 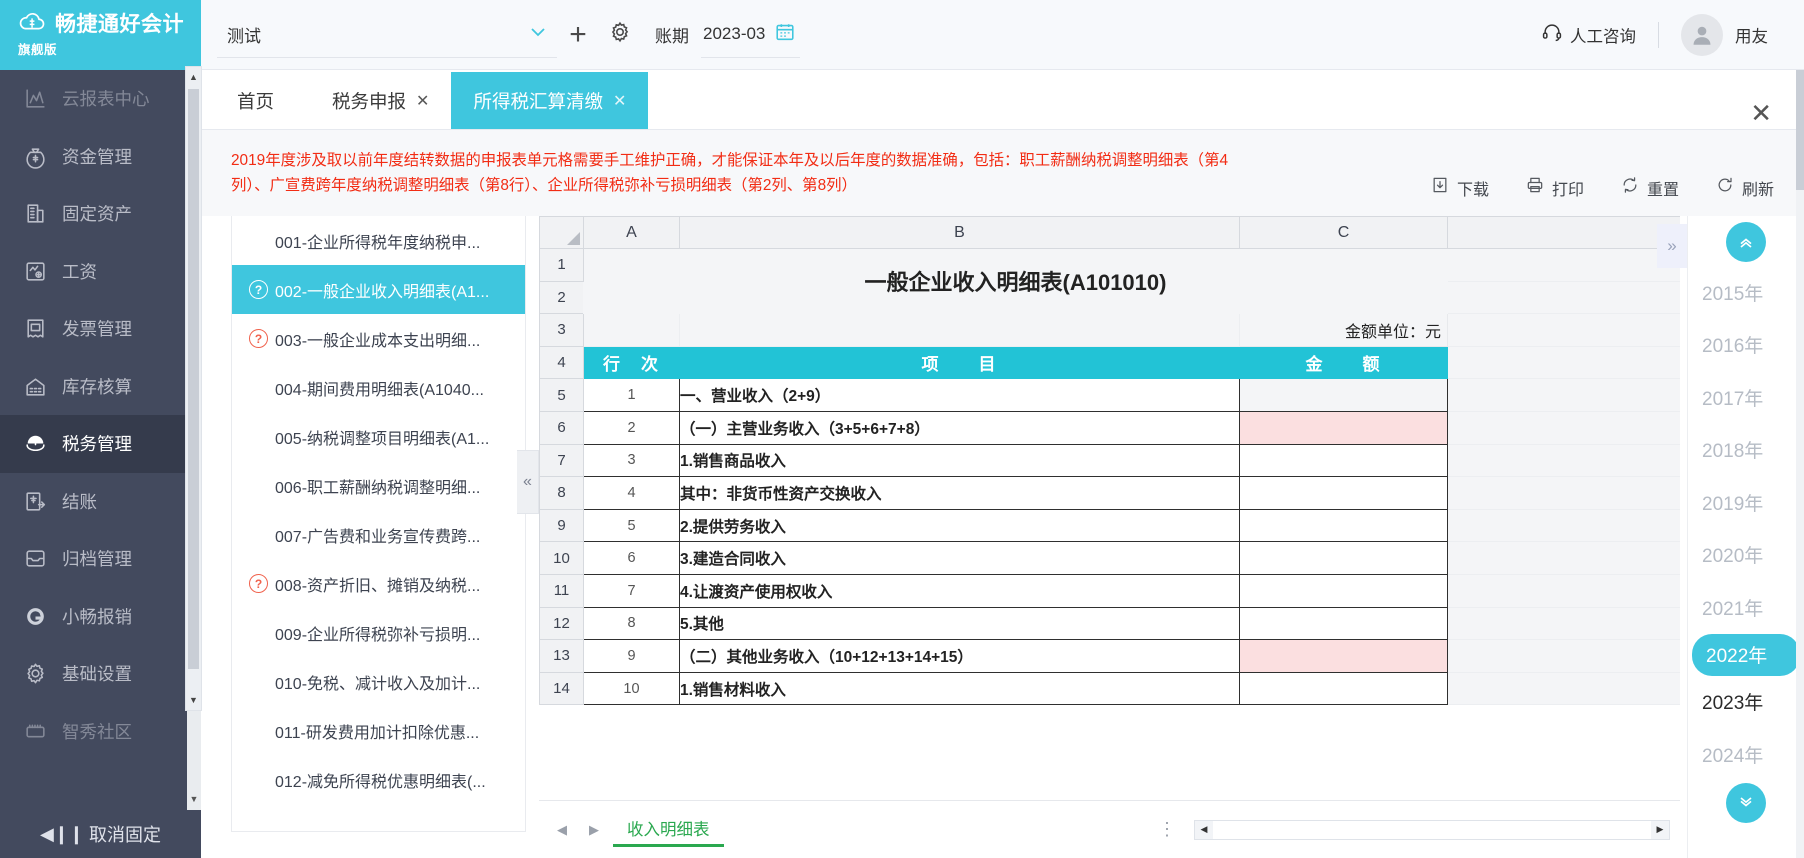 What do you see at coordinates (959, 590) in the screenshot?
I see `cell-item: 4.让渡资产使用权收入` at bounding box center [959, 590].